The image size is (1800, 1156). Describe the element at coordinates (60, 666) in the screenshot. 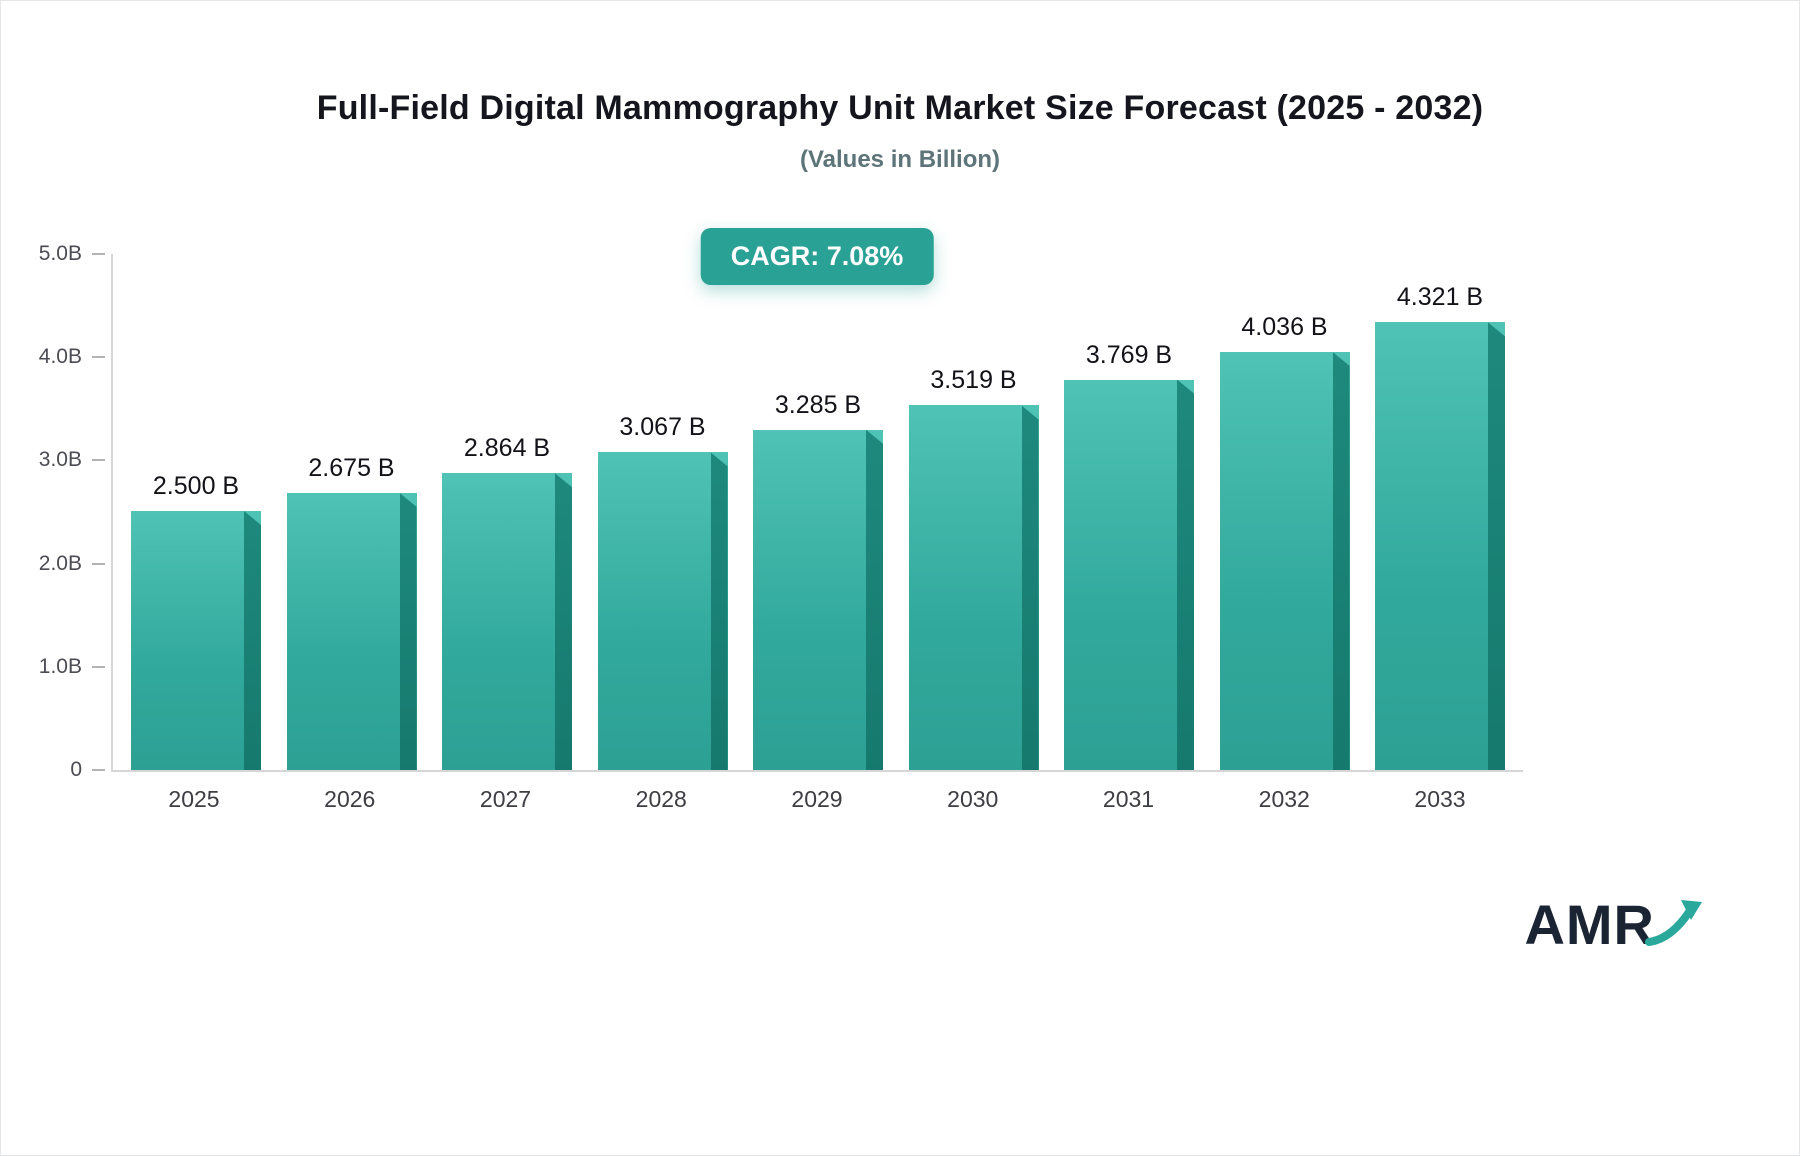

I see `y-tick-label: 1.0B` at that location.